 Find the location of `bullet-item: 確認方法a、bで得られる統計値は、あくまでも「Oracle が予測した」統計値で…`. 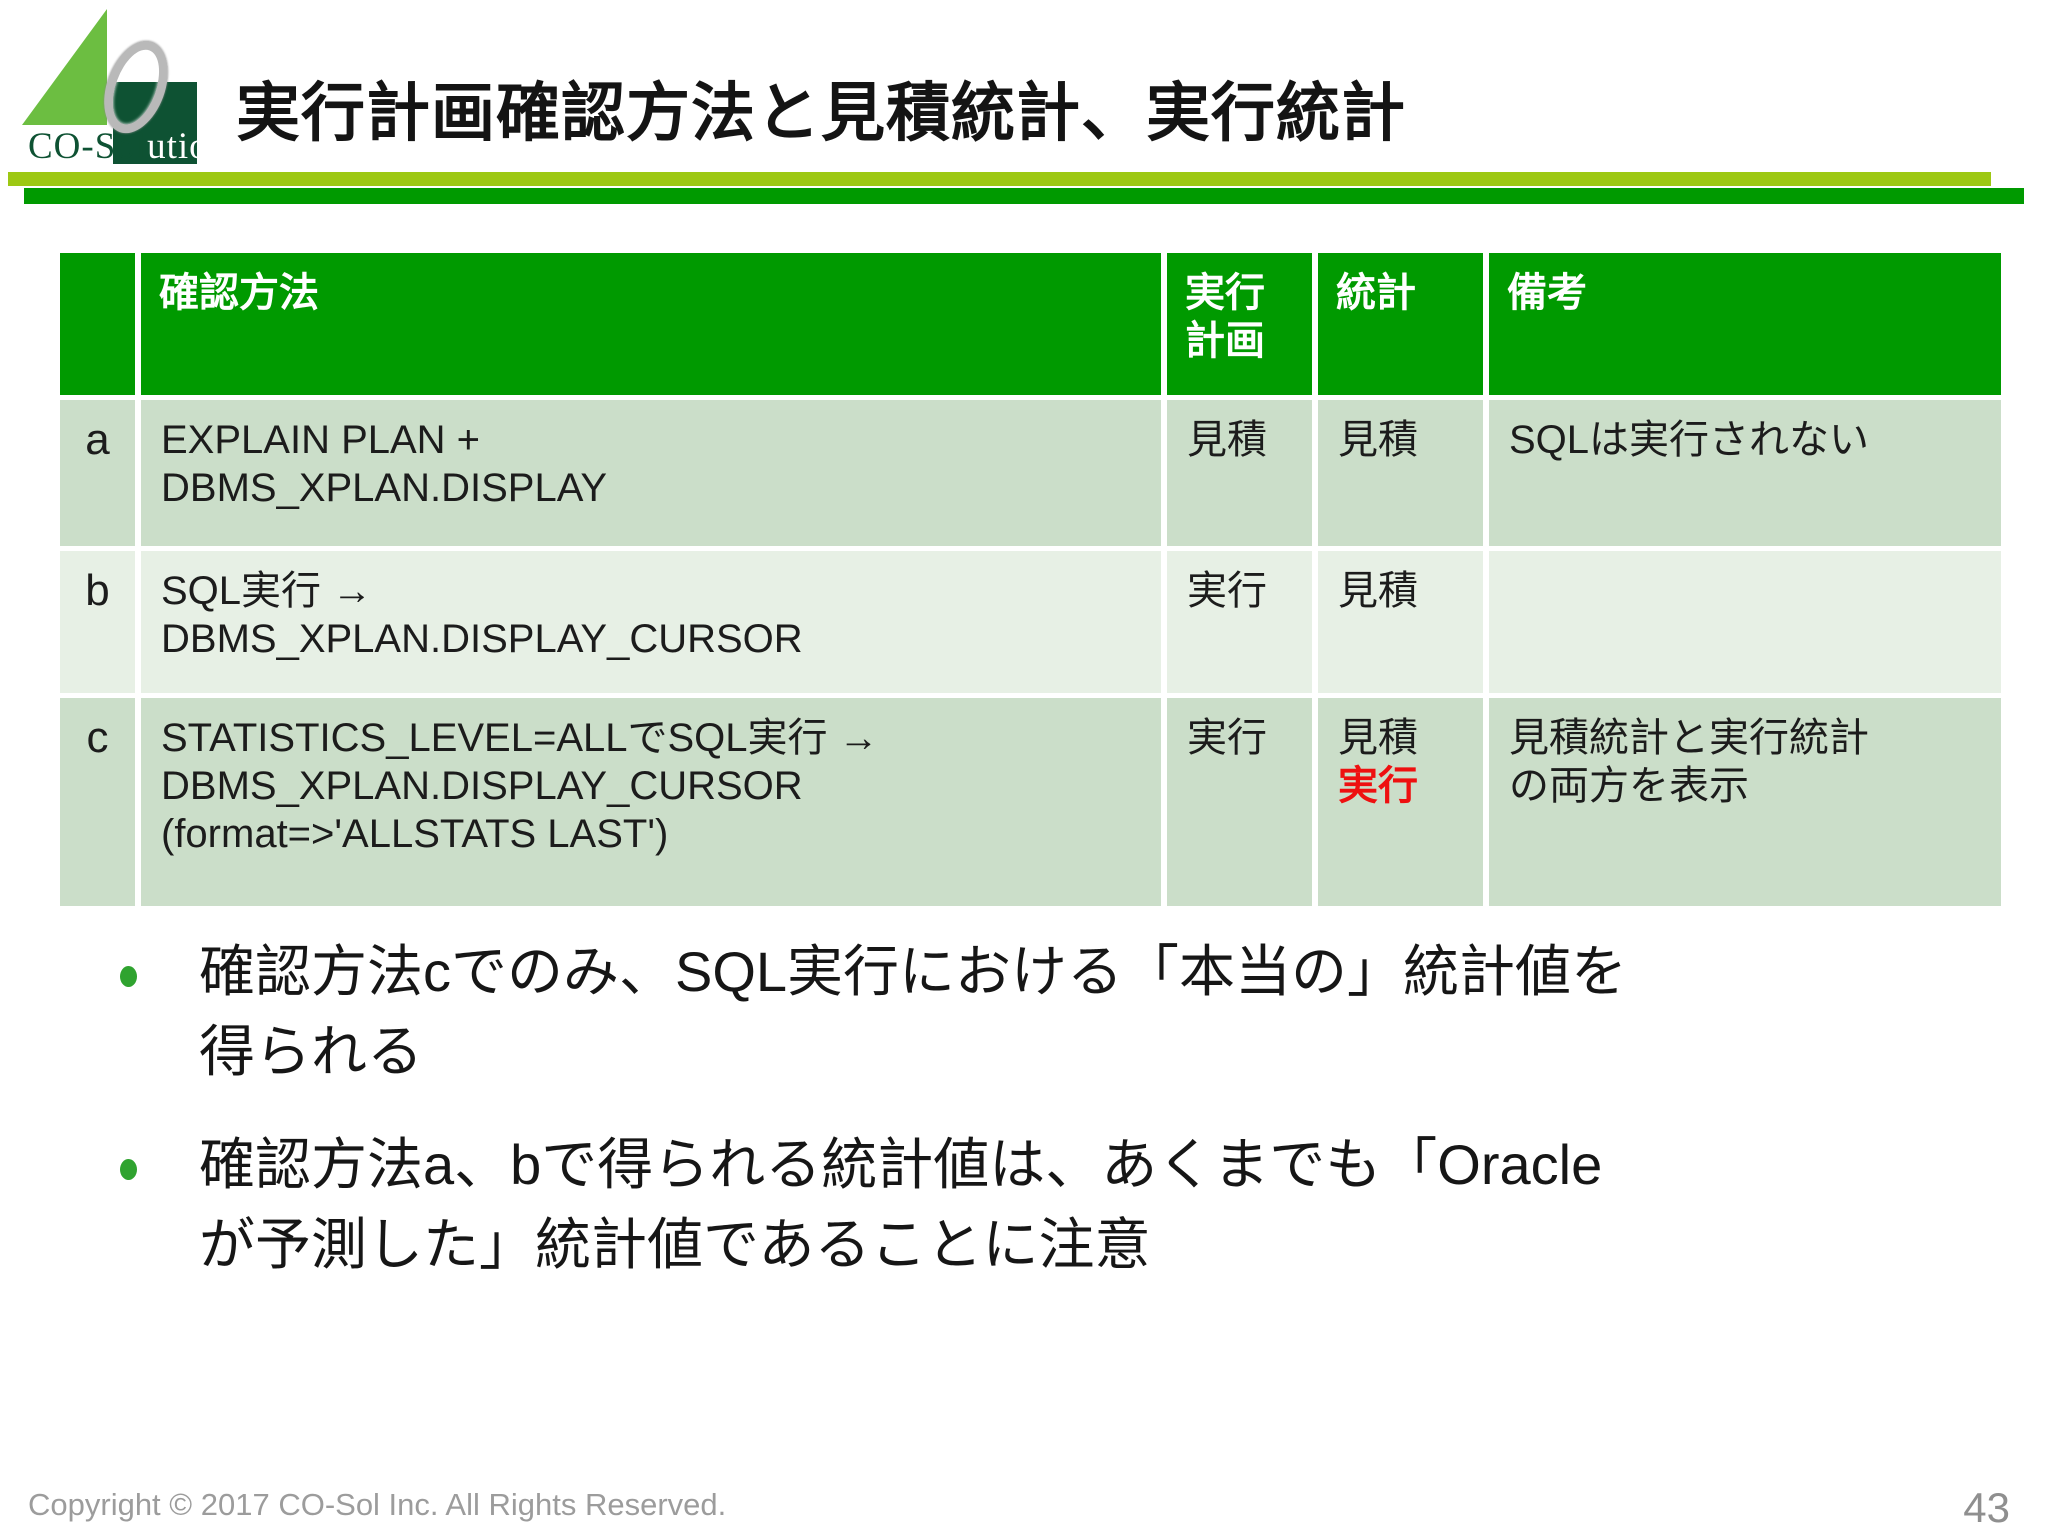

bullet-item: 確認方法a、bで得られる統計値は、あくまでも「Oracle が予測した」統計値で… is located at coordinates (1025, 1204).